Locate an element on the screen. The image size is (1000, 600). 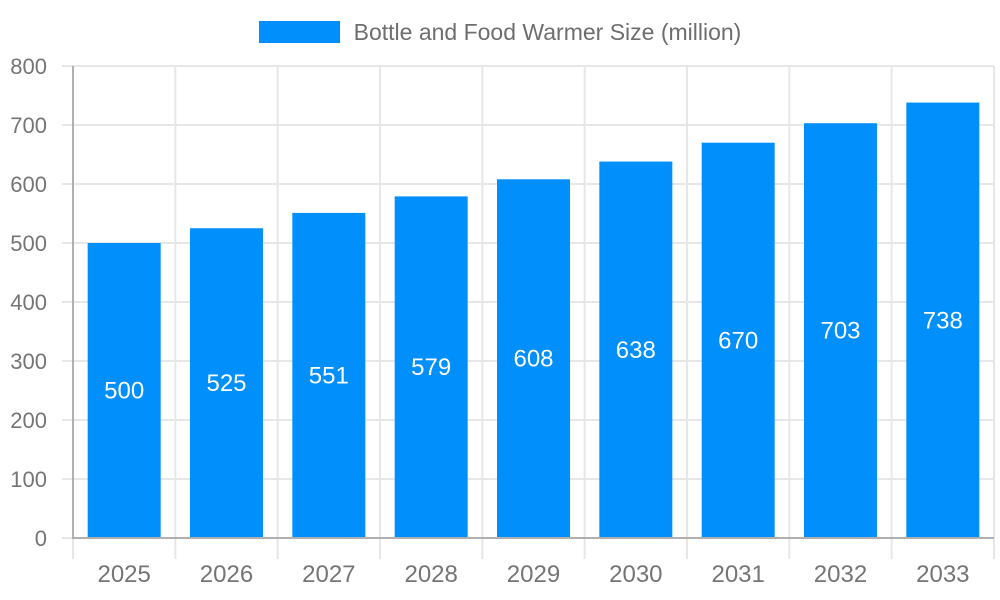
x-axis-tick-label: 2030 is located at coordinates (635, 574).